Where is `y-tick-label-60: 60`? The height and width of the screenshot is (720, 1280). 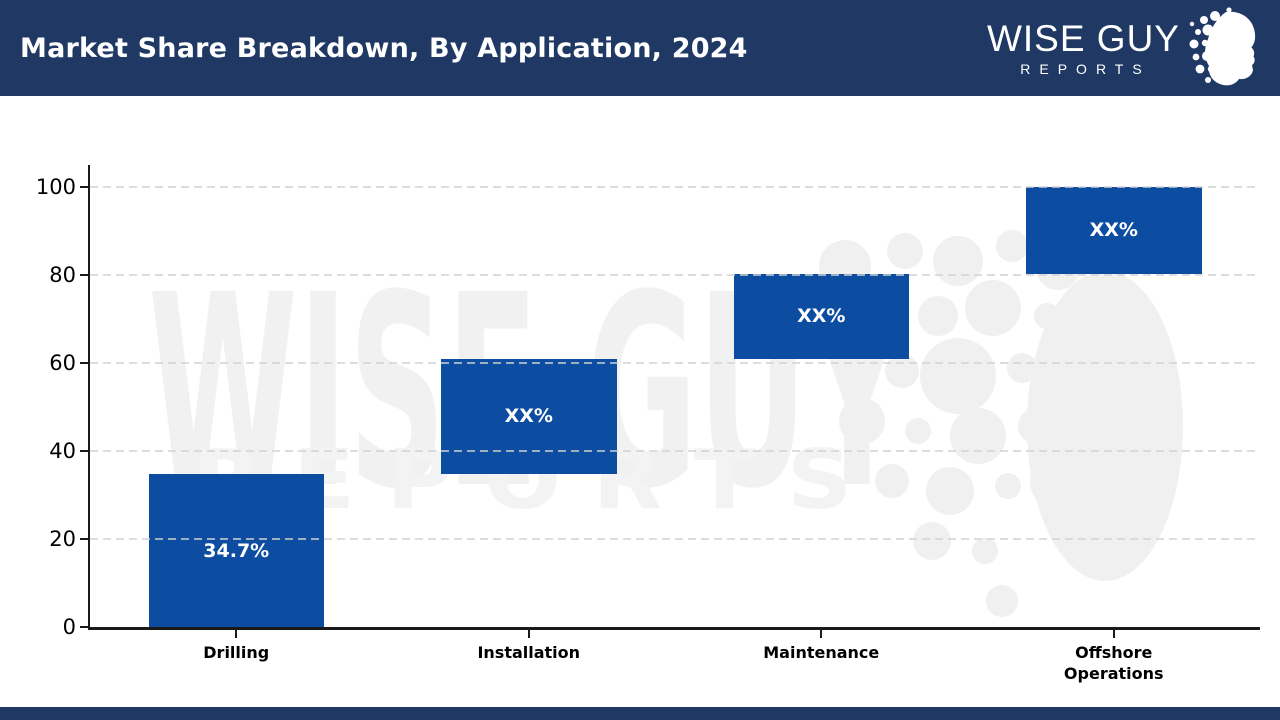
y-tick-label-60: 60 is located at coordinates (62, 363).